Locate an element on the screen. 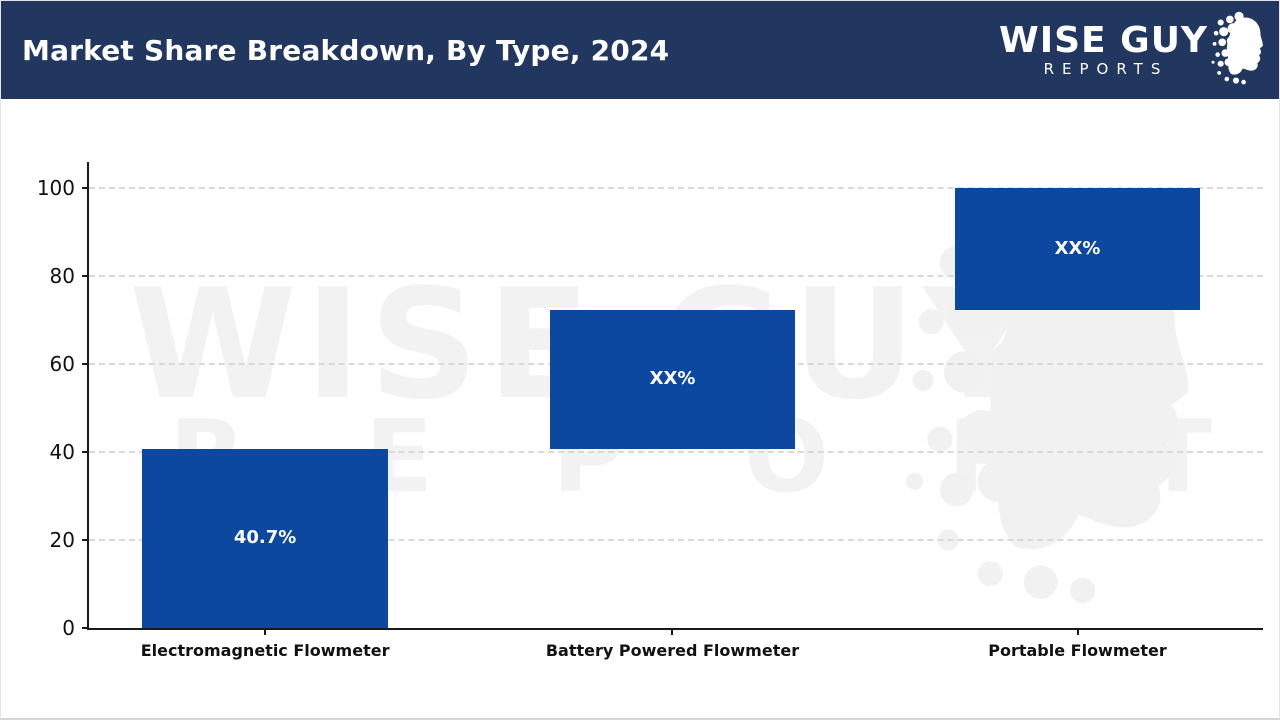  y-axis-spine is located at coordinates (88, 395).